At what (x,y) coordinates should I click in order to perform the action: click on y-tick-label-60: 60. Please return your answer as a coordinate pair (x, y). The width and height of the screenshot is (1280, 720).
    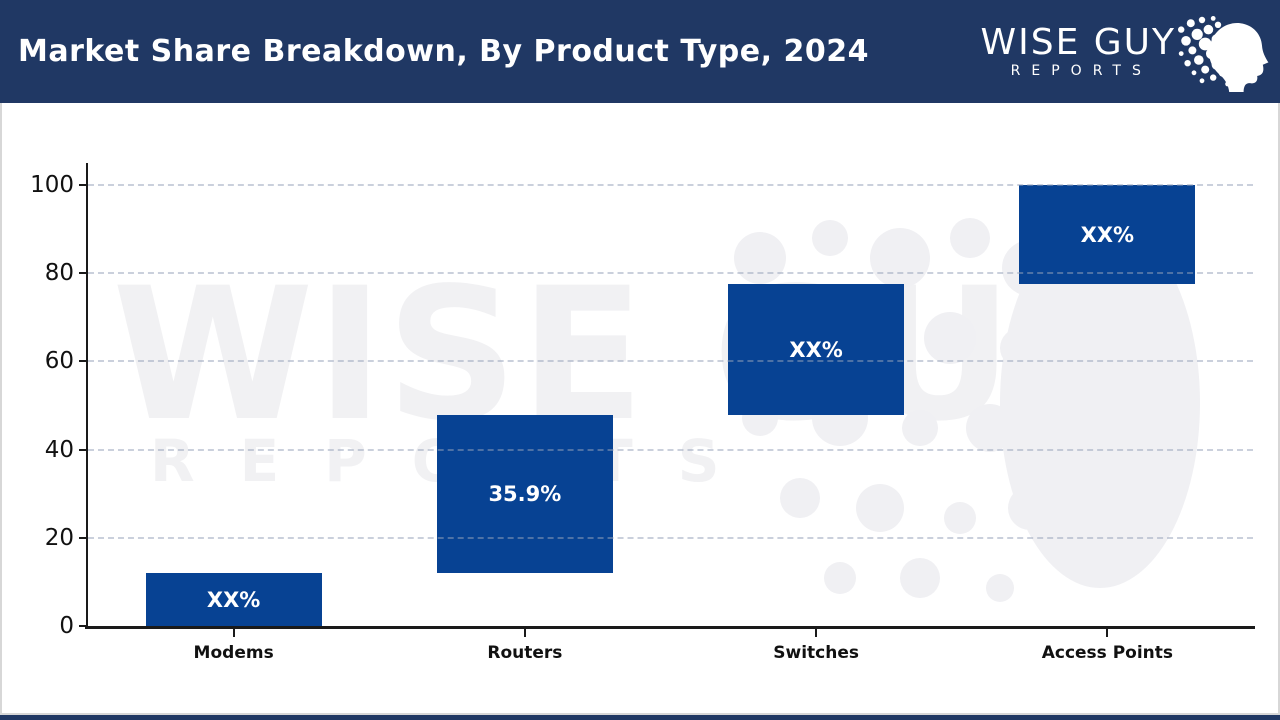
    Looking at the image, I should click on (59, 361).